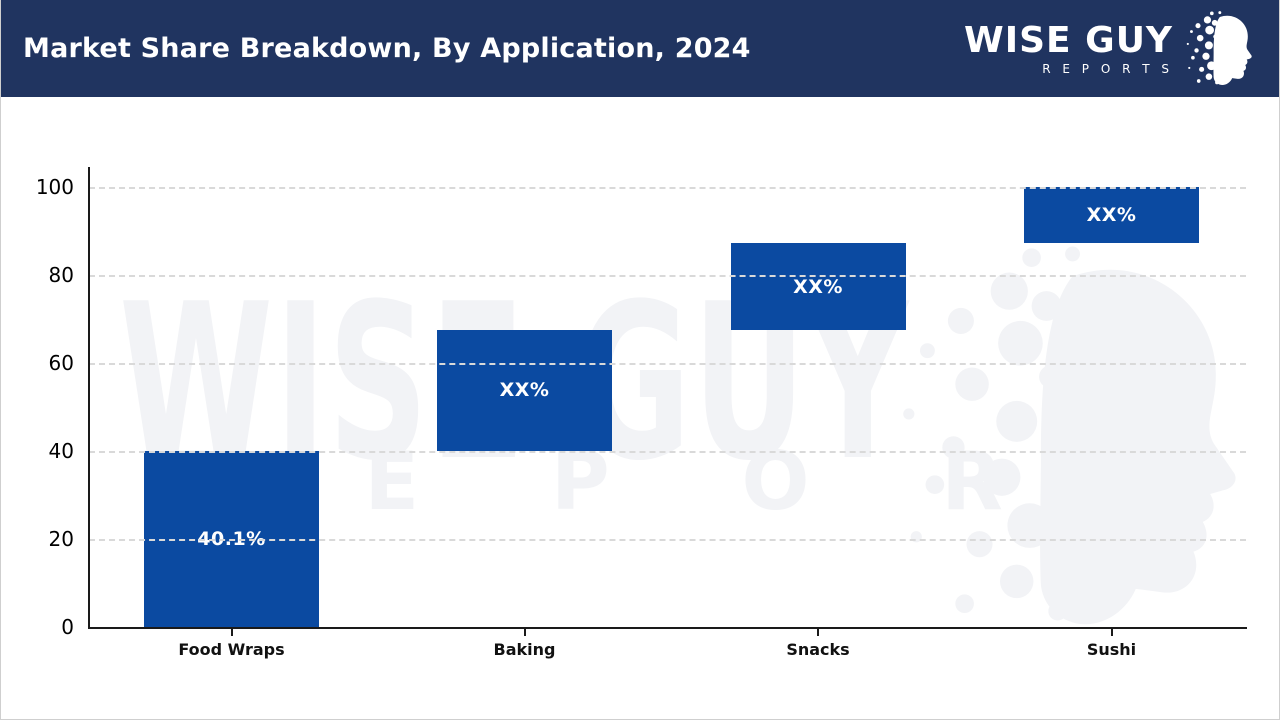  I want to click on bar-snacks: XX%, so click(818, 286).